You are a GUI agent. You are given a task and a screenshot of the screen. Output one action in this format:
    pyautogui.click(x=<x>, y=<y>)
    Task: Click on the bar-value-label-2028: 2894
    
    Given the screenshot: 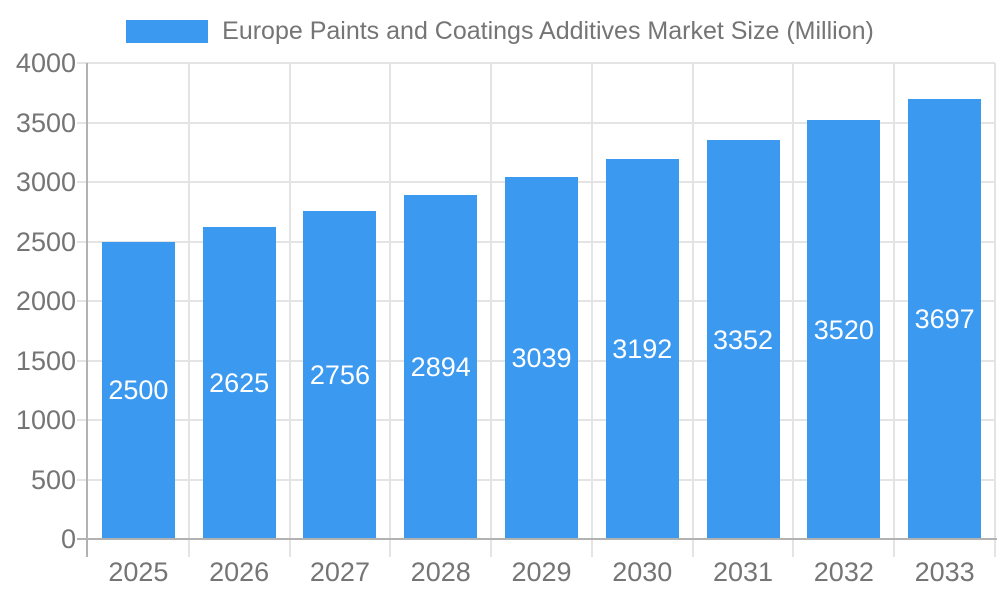 What is the action you would take?
    pyautogui.click(x=440, y=366)
    